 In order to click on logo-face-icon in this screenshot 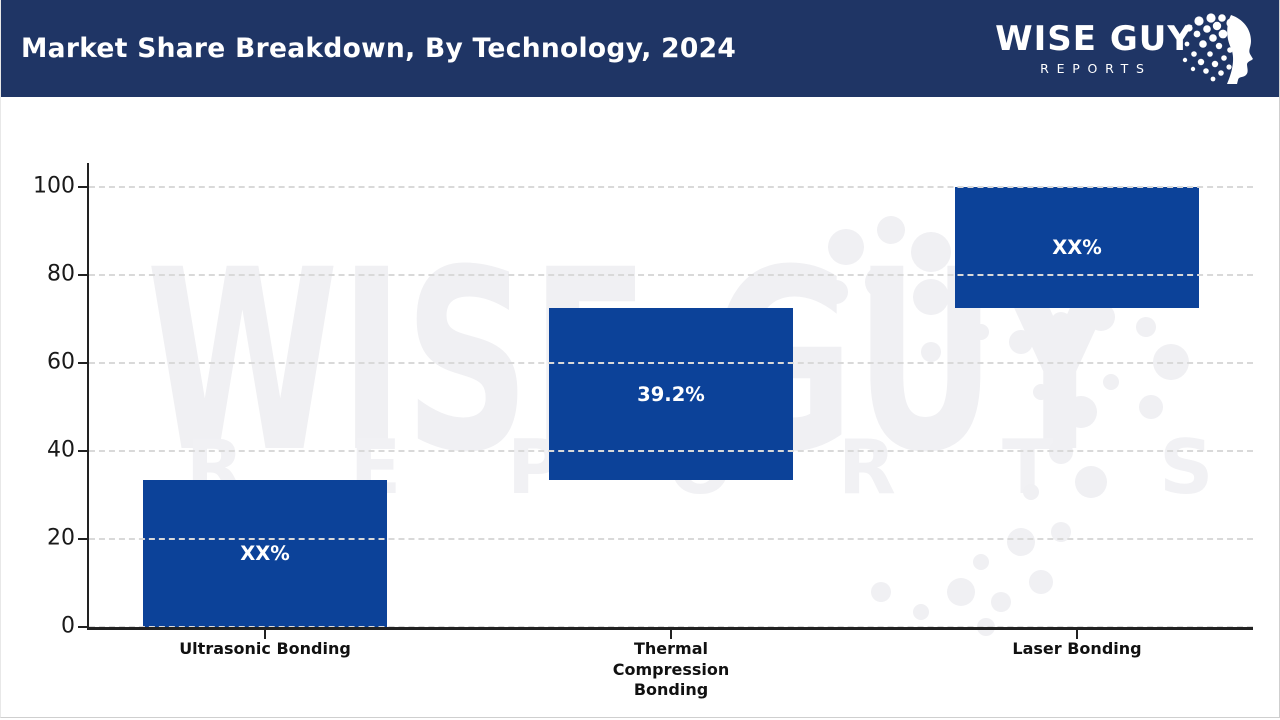, I will do `click(1215, 48)`.